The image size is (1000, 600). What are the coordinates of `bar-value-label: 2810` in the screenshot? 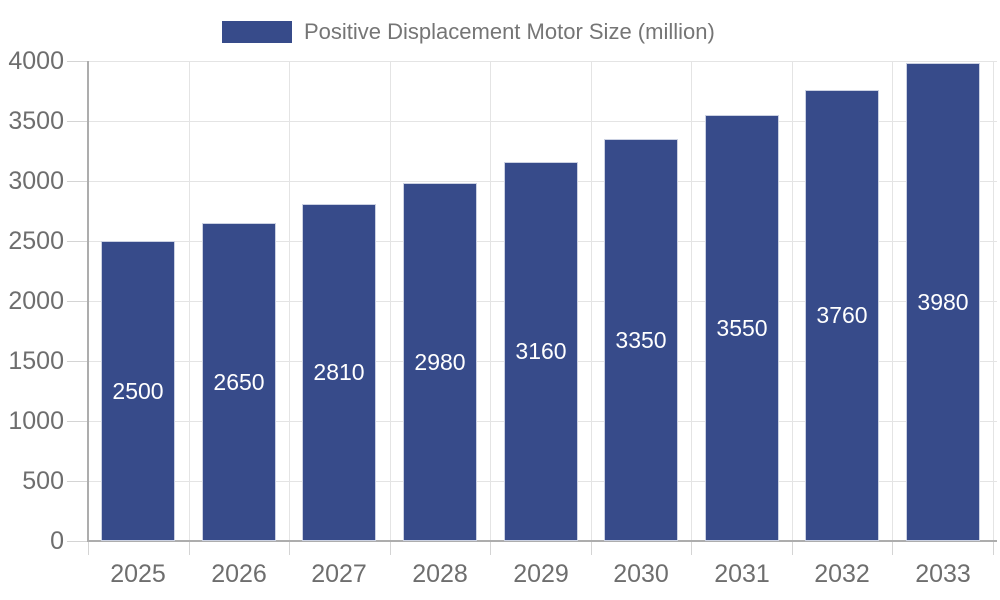 It's located at (339, 372).